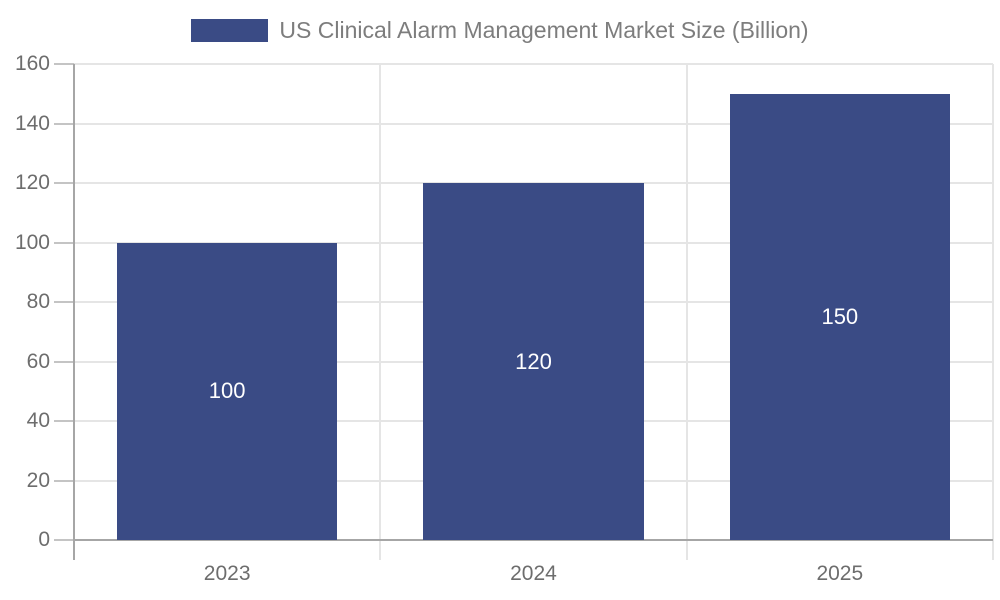  I want to click on y-tick-label: 120, so click(32, 182).